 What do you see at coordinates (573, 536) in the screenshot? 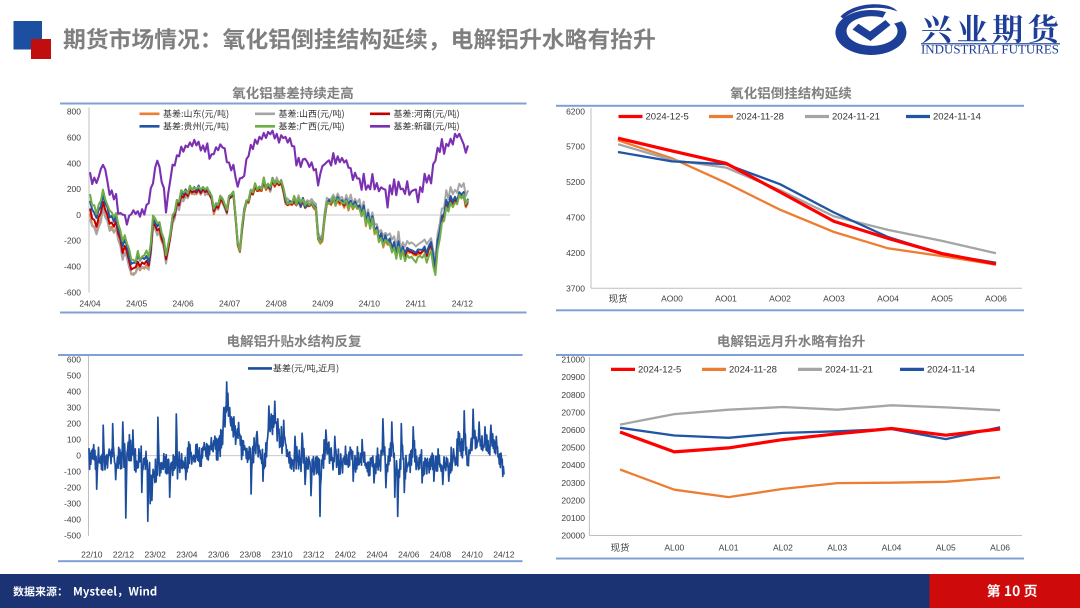
I see `svg-text: 20000` at bounding box center [573, 536].